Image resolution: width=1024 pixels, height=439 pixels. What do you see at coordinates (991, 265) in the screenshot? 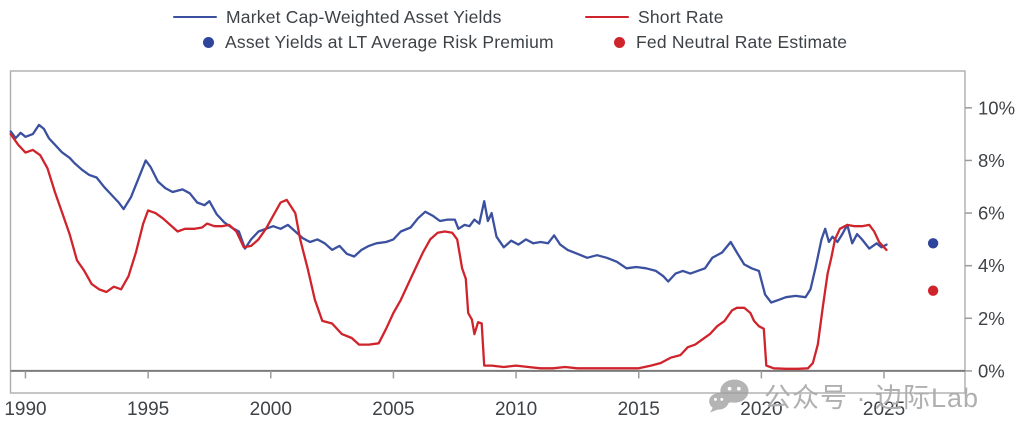
I see `y-axis-label: 4%` at bounding box center [991, 265].